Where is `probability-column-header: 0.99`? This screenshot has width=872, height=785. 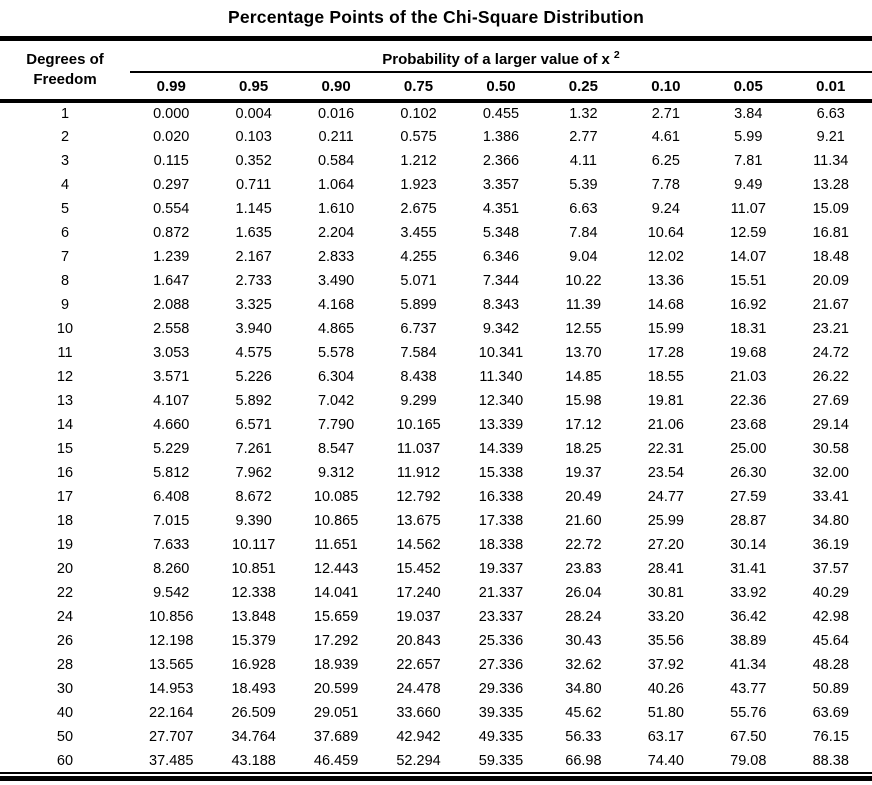
probability-column-header: 0.99 is located at coordinates (171, 87).